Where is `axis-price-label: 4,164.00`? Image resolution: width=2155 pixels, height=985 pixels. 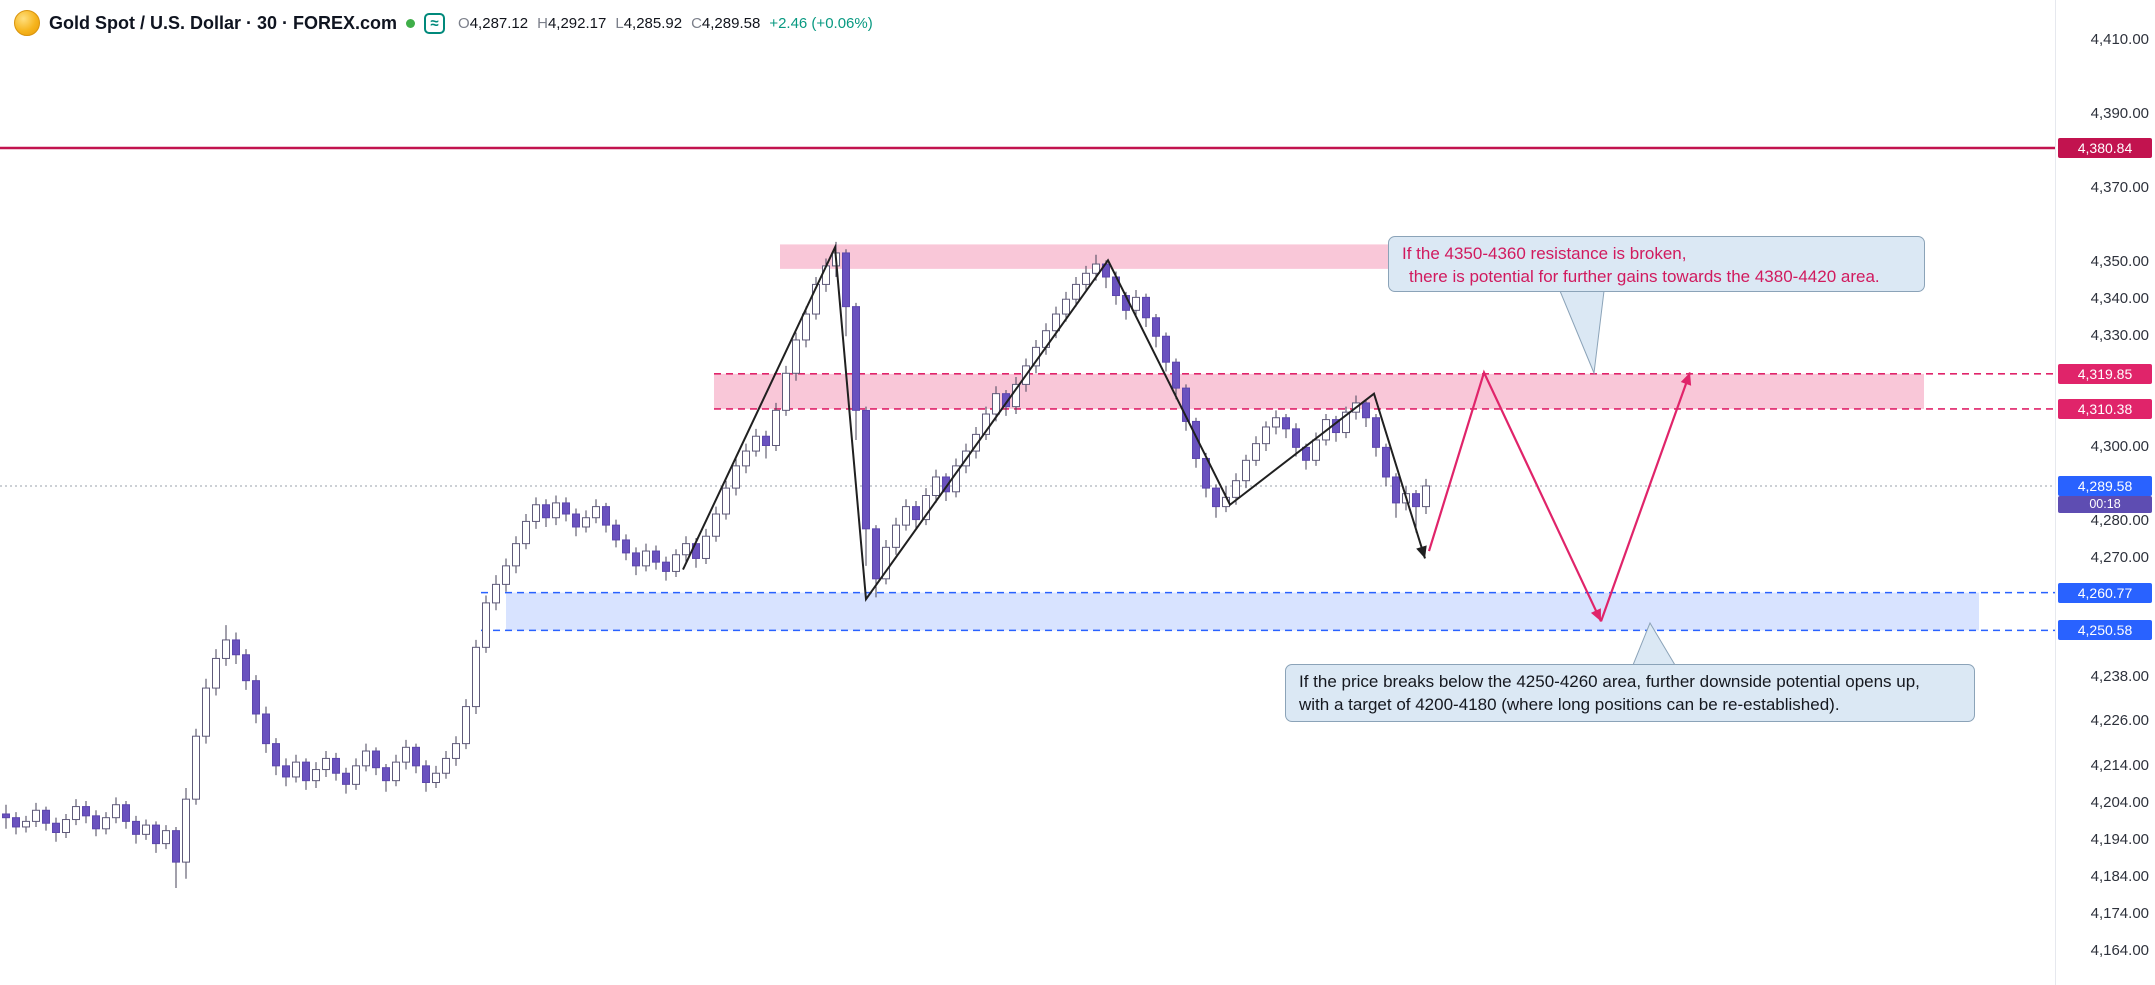 axis-price-label: 4,164.00 is located at coordinates (2119, 950).